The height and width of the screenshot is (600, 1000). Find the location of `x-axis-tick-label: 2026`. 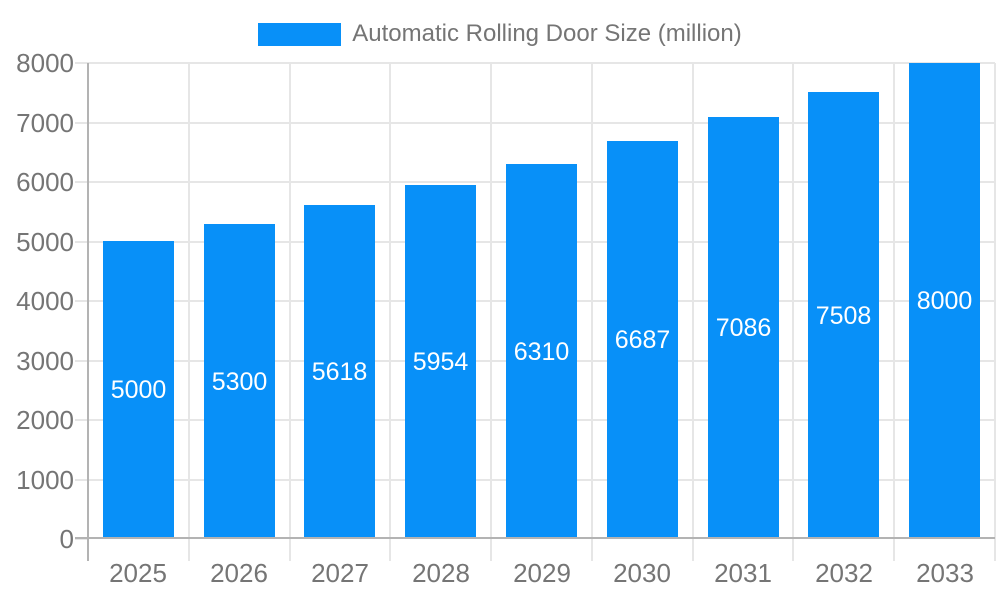

x-axis-tick-label: 2026 is located at coordinates (239, 573).